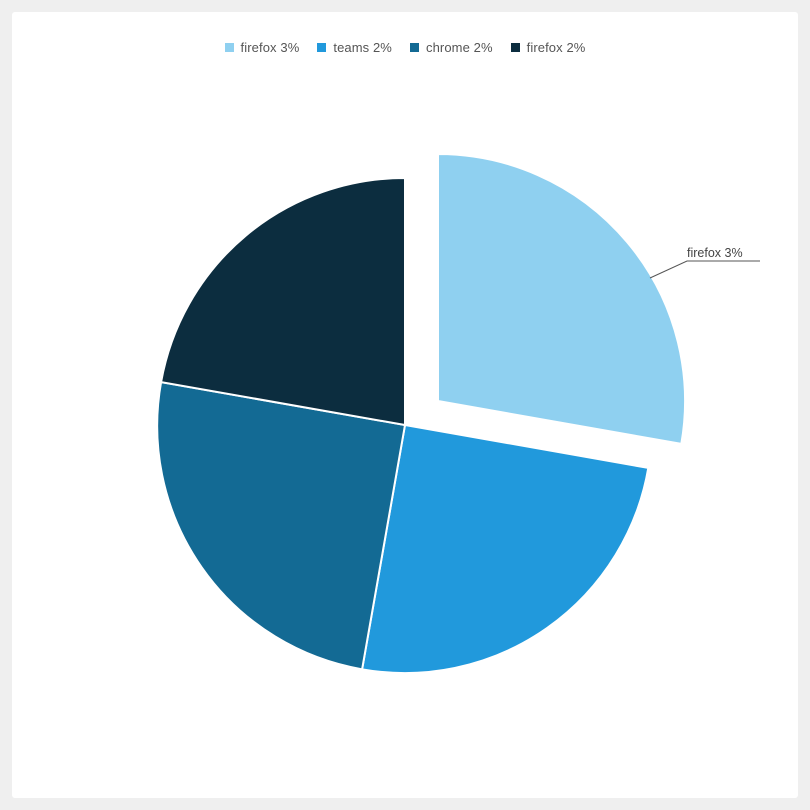 This screenshot has height=810, width=810. What do you see at coordinates (459, 47) in the screenshot?
I see `legend-item-label: chrome 2%` at bounding box center [459, 47].